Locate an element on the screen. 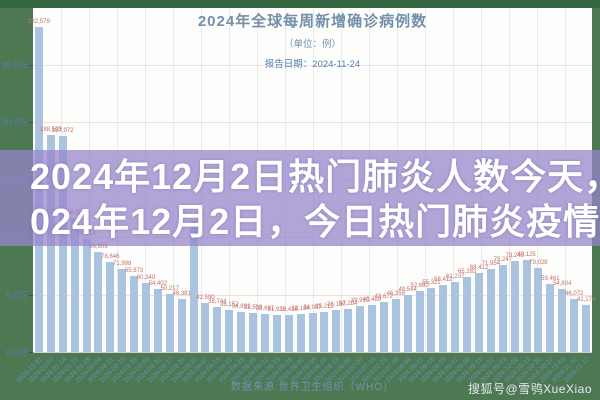 The height and width of the screenshot is (400, 600). bar-value-label: 36,152 is located at coordinates (229, 305).